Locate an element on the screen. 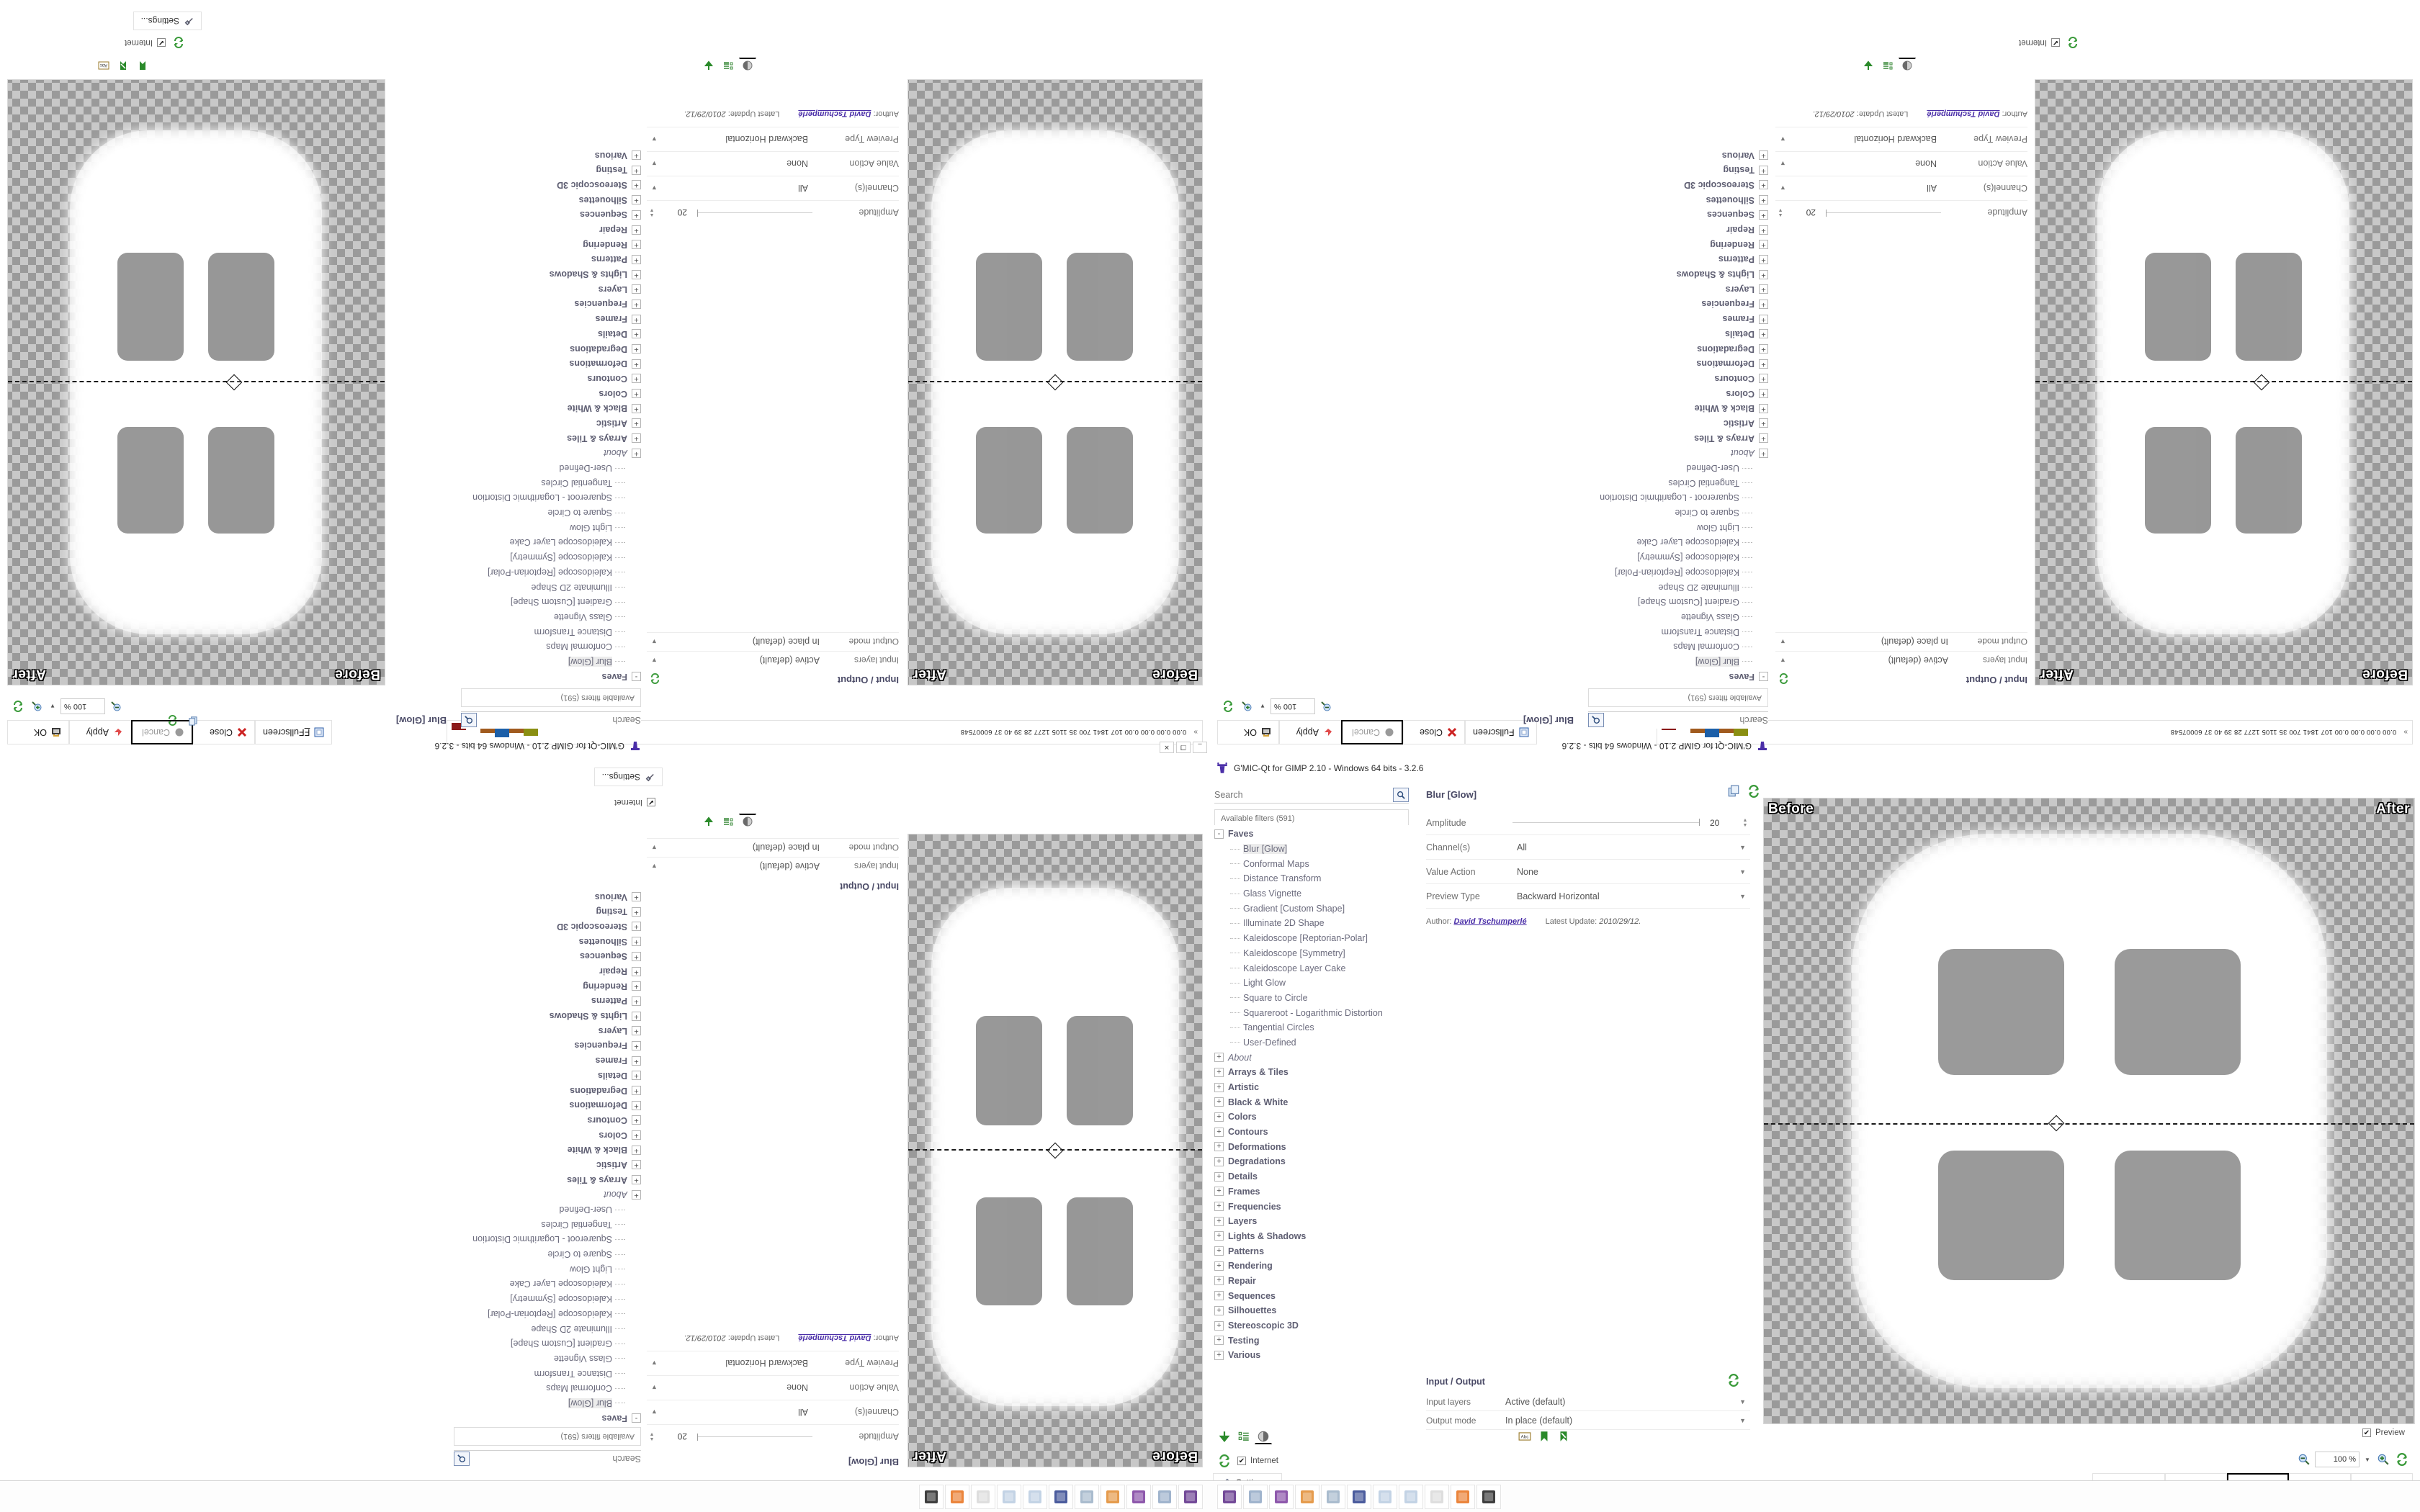  output-mode-select: In place (default) ▼ is located at coordinates (735, 641).